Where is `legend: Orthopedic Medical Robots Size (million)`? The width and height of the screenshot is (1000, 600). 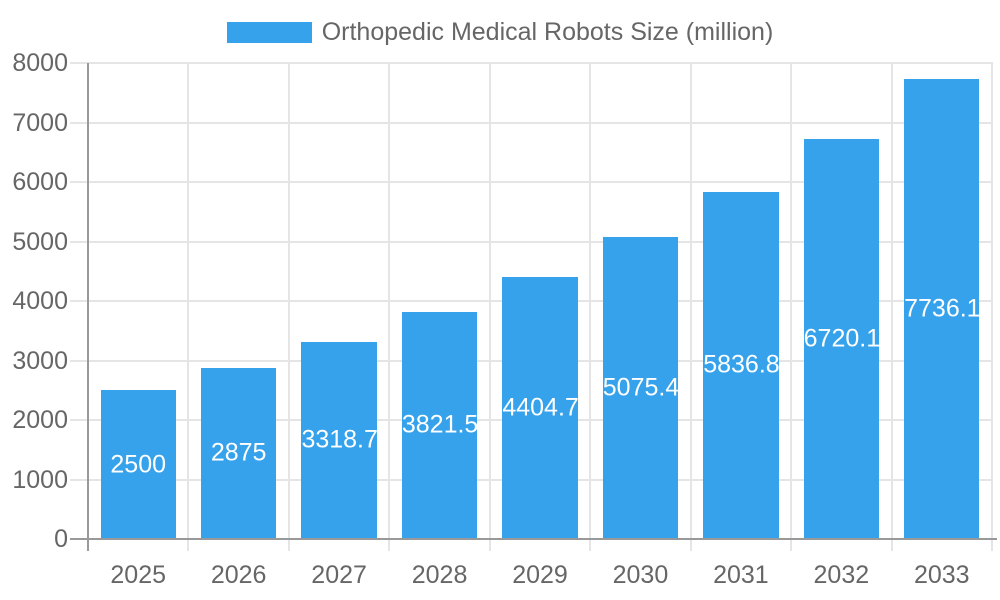 legend: Orthopedic Medical Robots Size (million) is located at coordinates (500, 32).